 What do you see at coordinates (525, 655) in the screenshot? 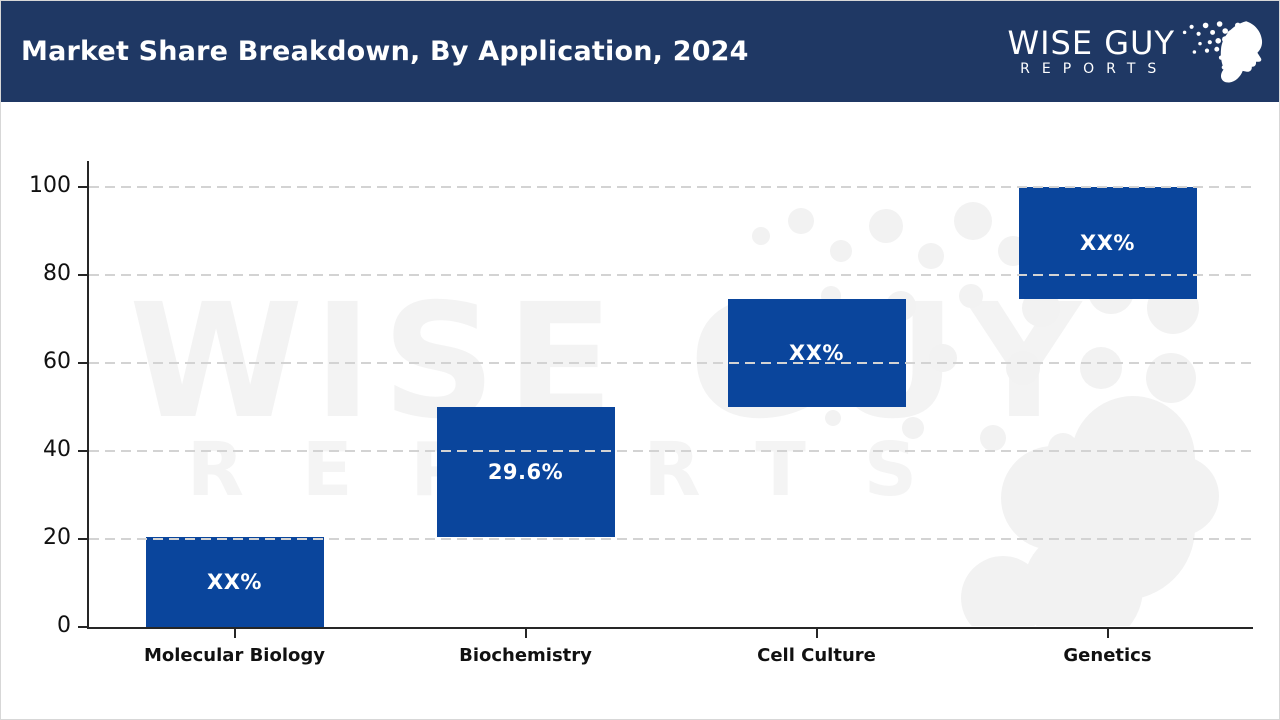
I see `x-axis-label: Biochemistry` at bounding box center [525, 655].